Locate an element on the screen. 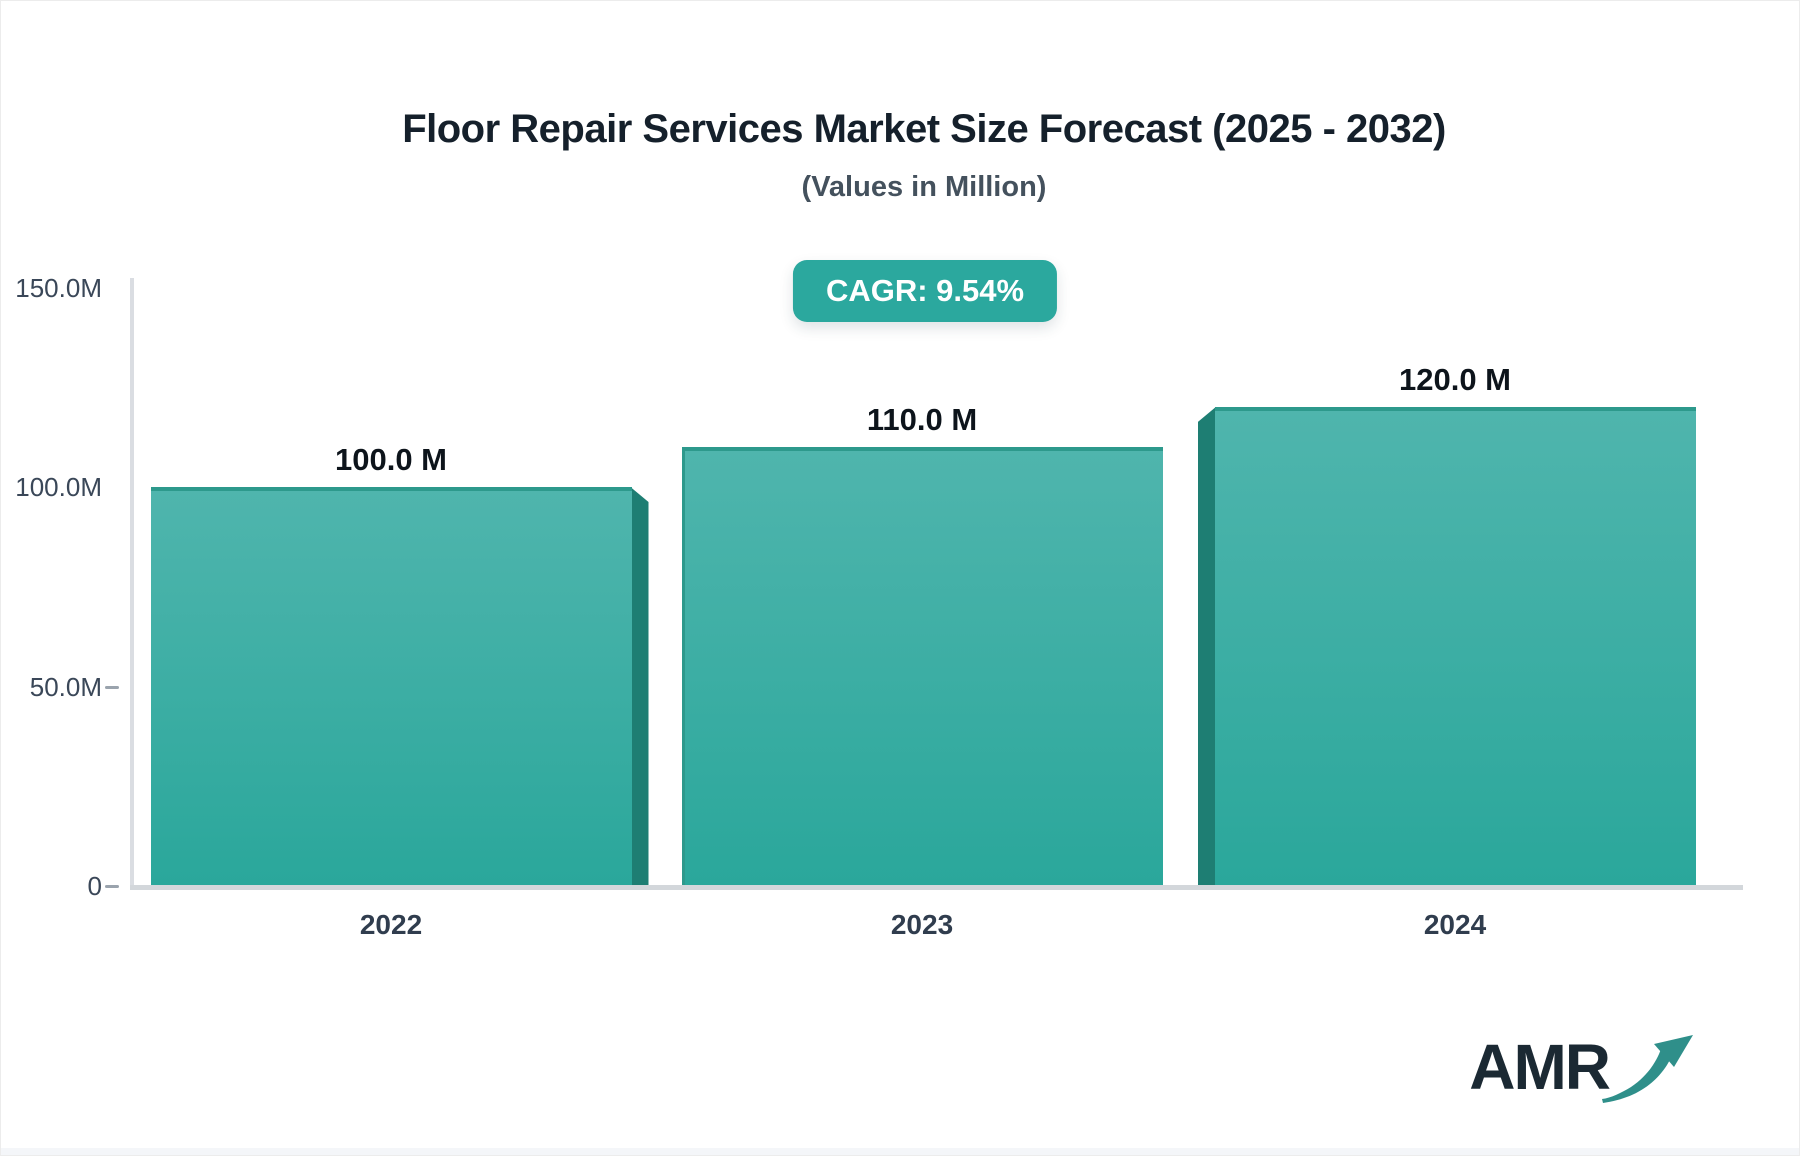 Image resolution: width=1800 pixels, height=1156 pixels. y-axis-tick-label: 50.0M is located at coordinates (65, 686).